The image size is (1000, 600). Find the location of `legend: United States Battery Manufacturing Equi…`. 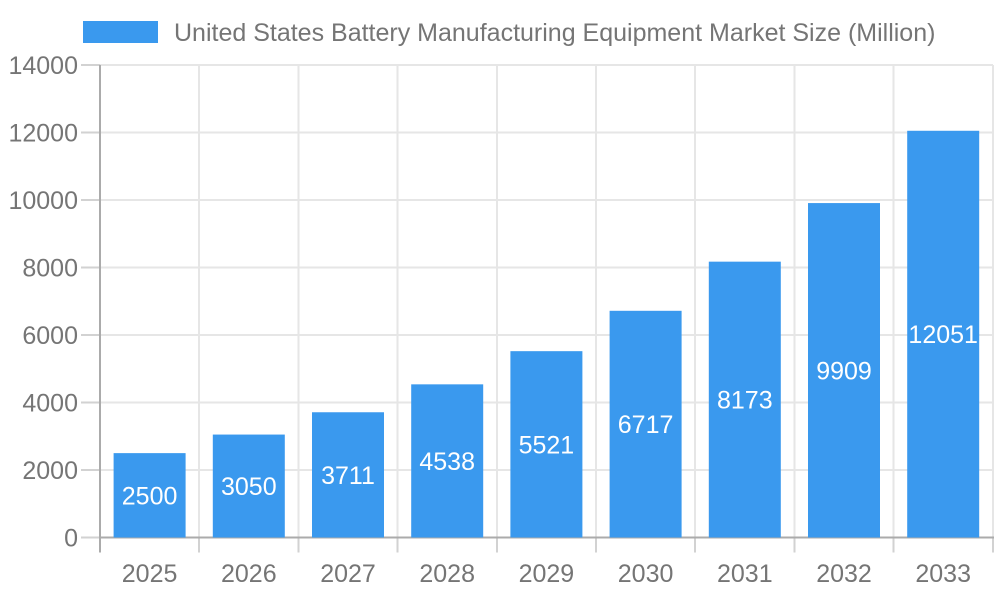

legend: United States Battery Manufacturing Equi… is located at coordinates (509, 33).